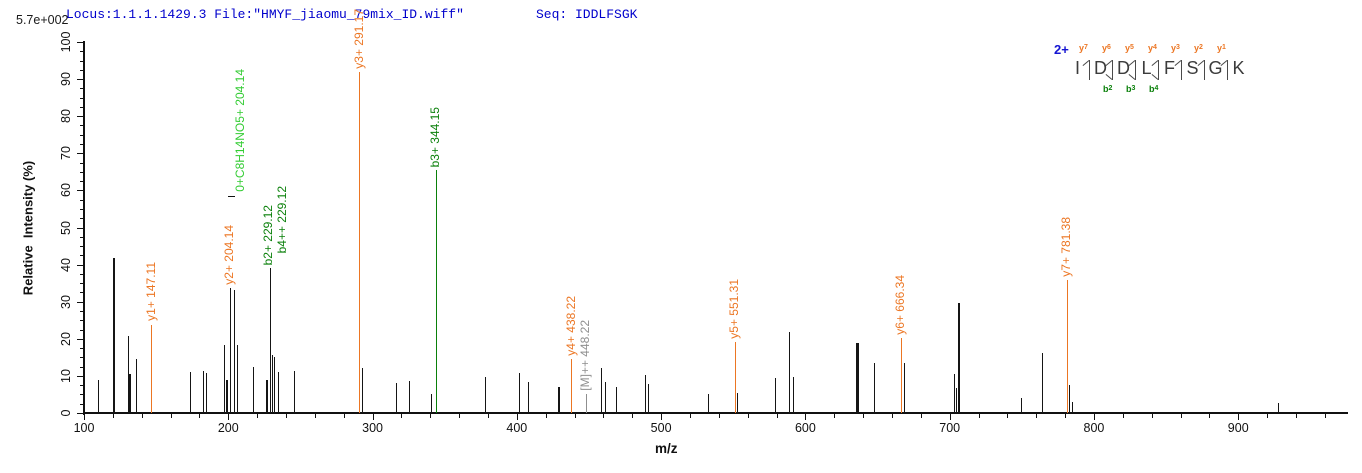 Image resolution: width=1362 pixels, height=473 pixels. What do you see at coordinates (1221, 48) in the screenshot?
I see `y-ion-label: y1` at bounding box center [1221, 48].